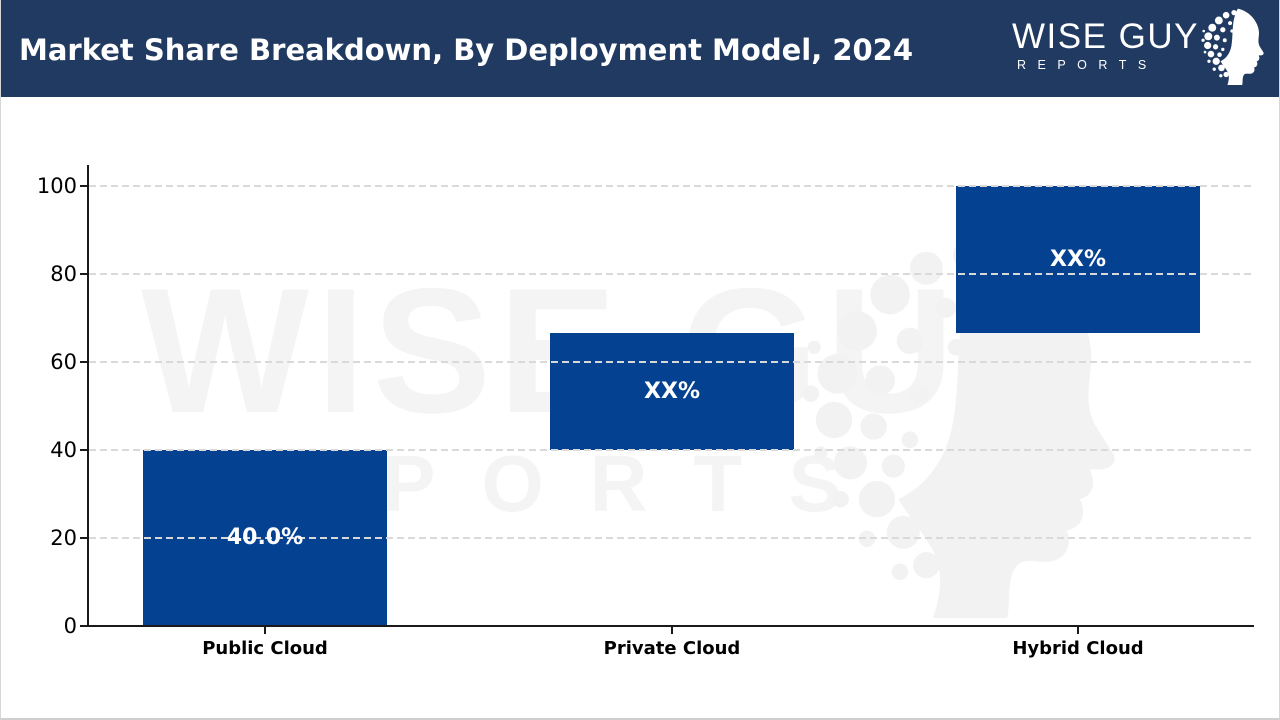  What do you see at coordinates (1078, 648) in the screenshot?
I see `x-category-label: Hybrid Cloud` at bounding box center [1078, 648].